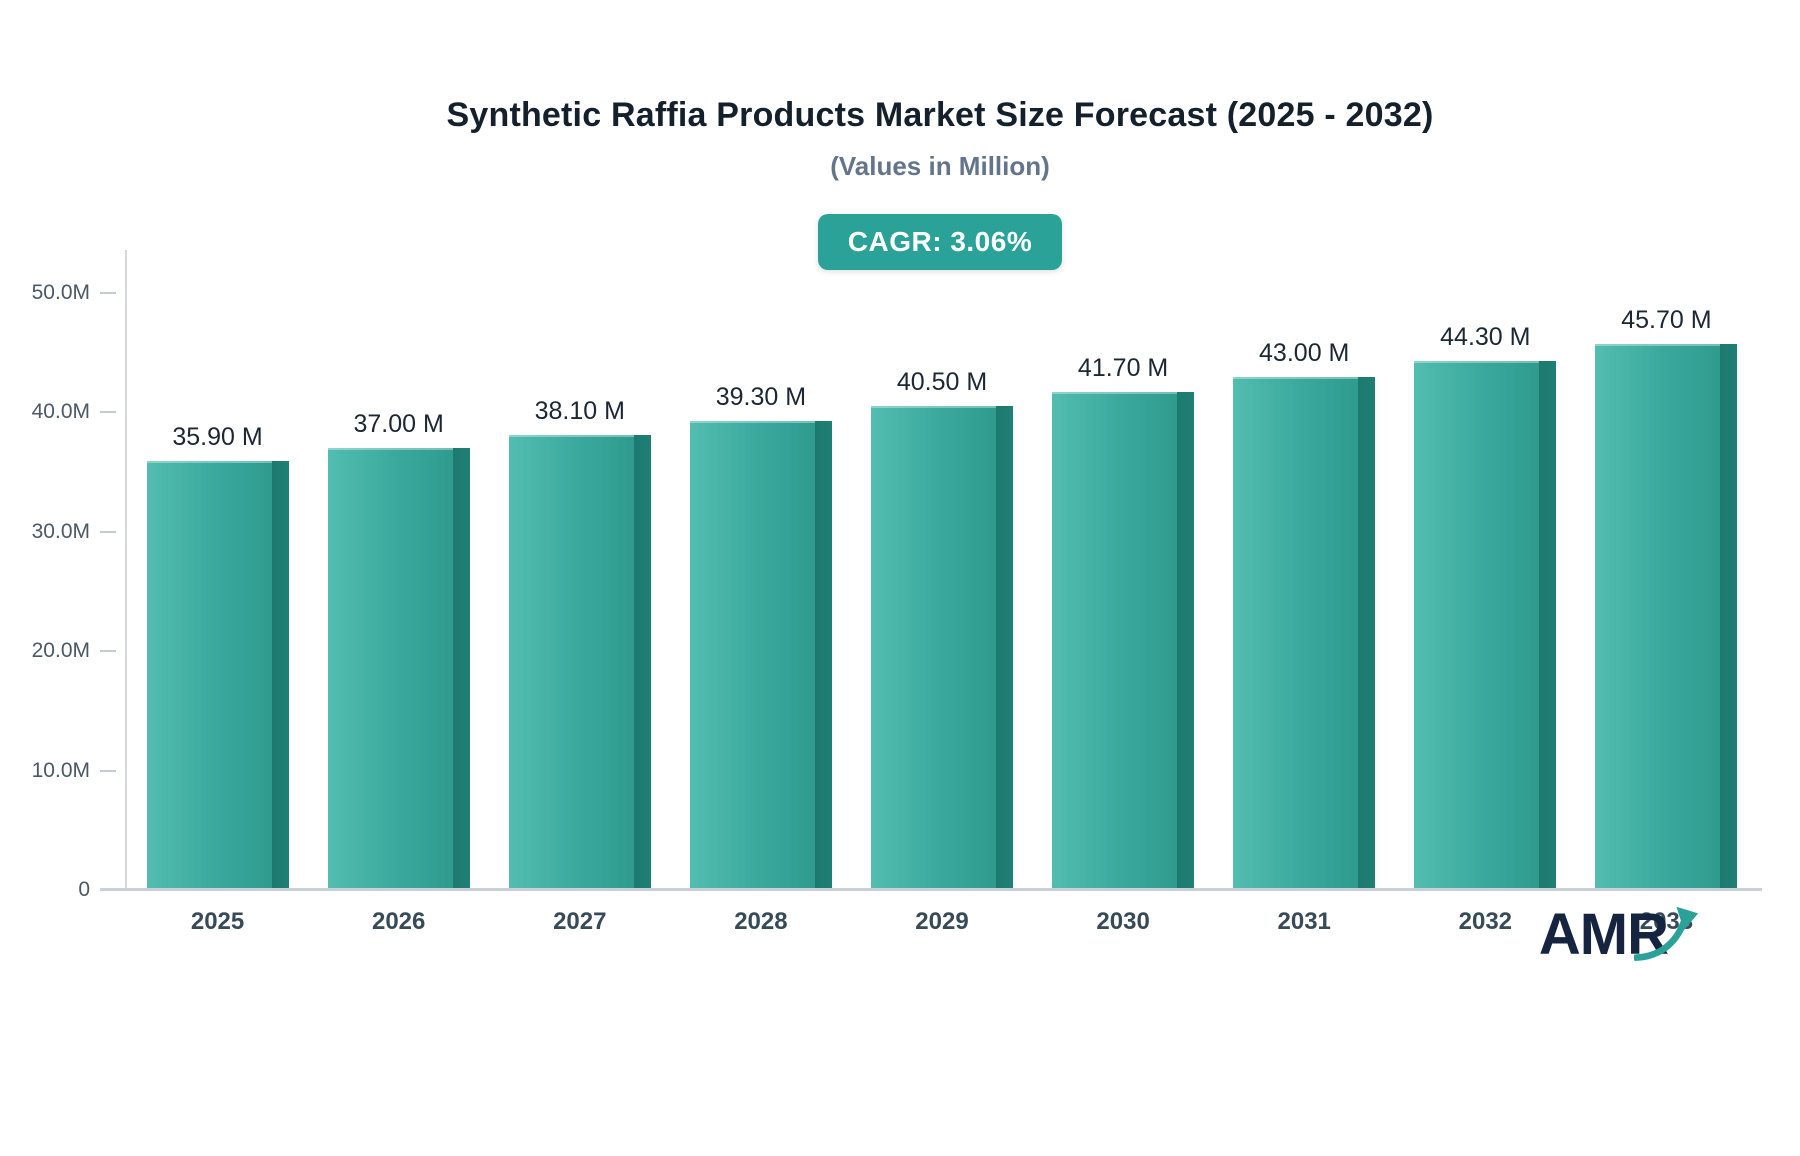  I want to click on y-tick-label: 50.0M, so click(60, 292).